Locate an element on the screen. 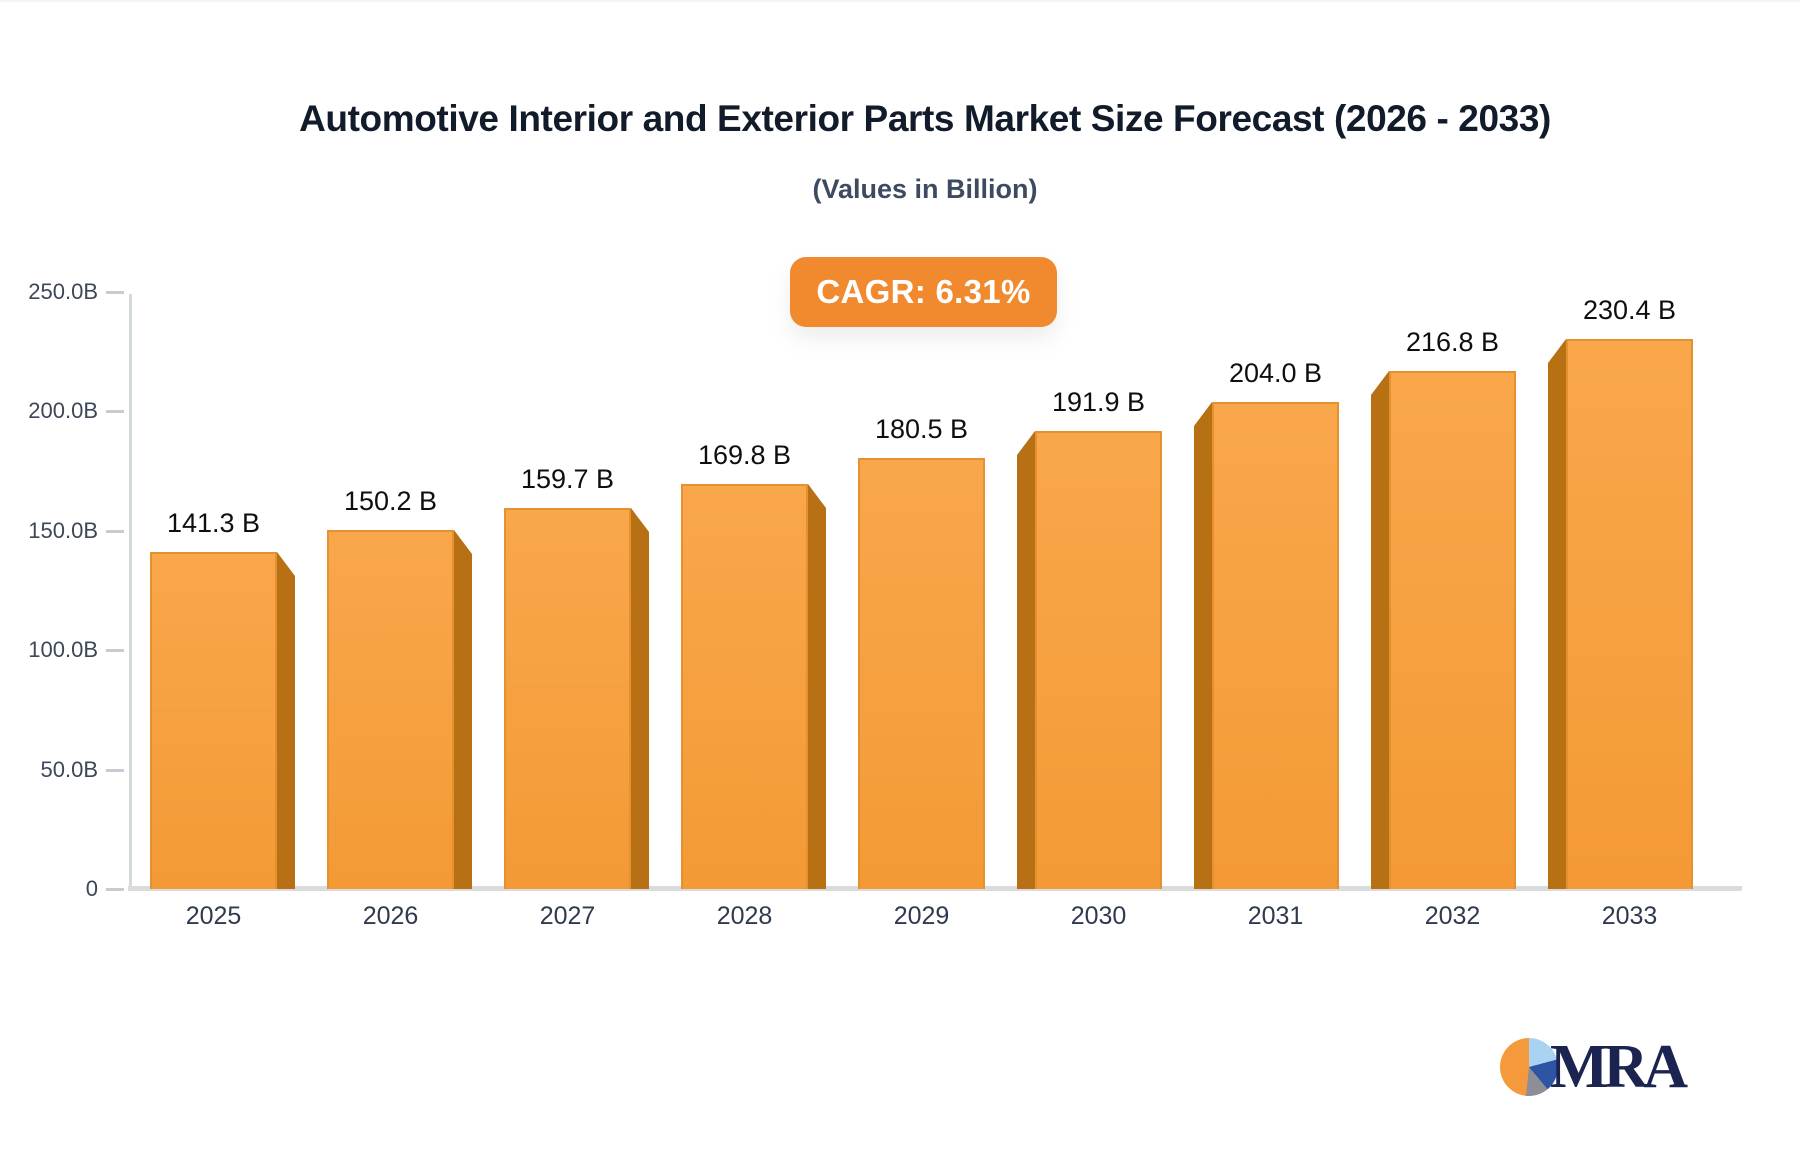 The width and height of the screenshot is (1800, 1158). bar-value-label-2032: 216.8 B is located at coordinates (1452, 342).